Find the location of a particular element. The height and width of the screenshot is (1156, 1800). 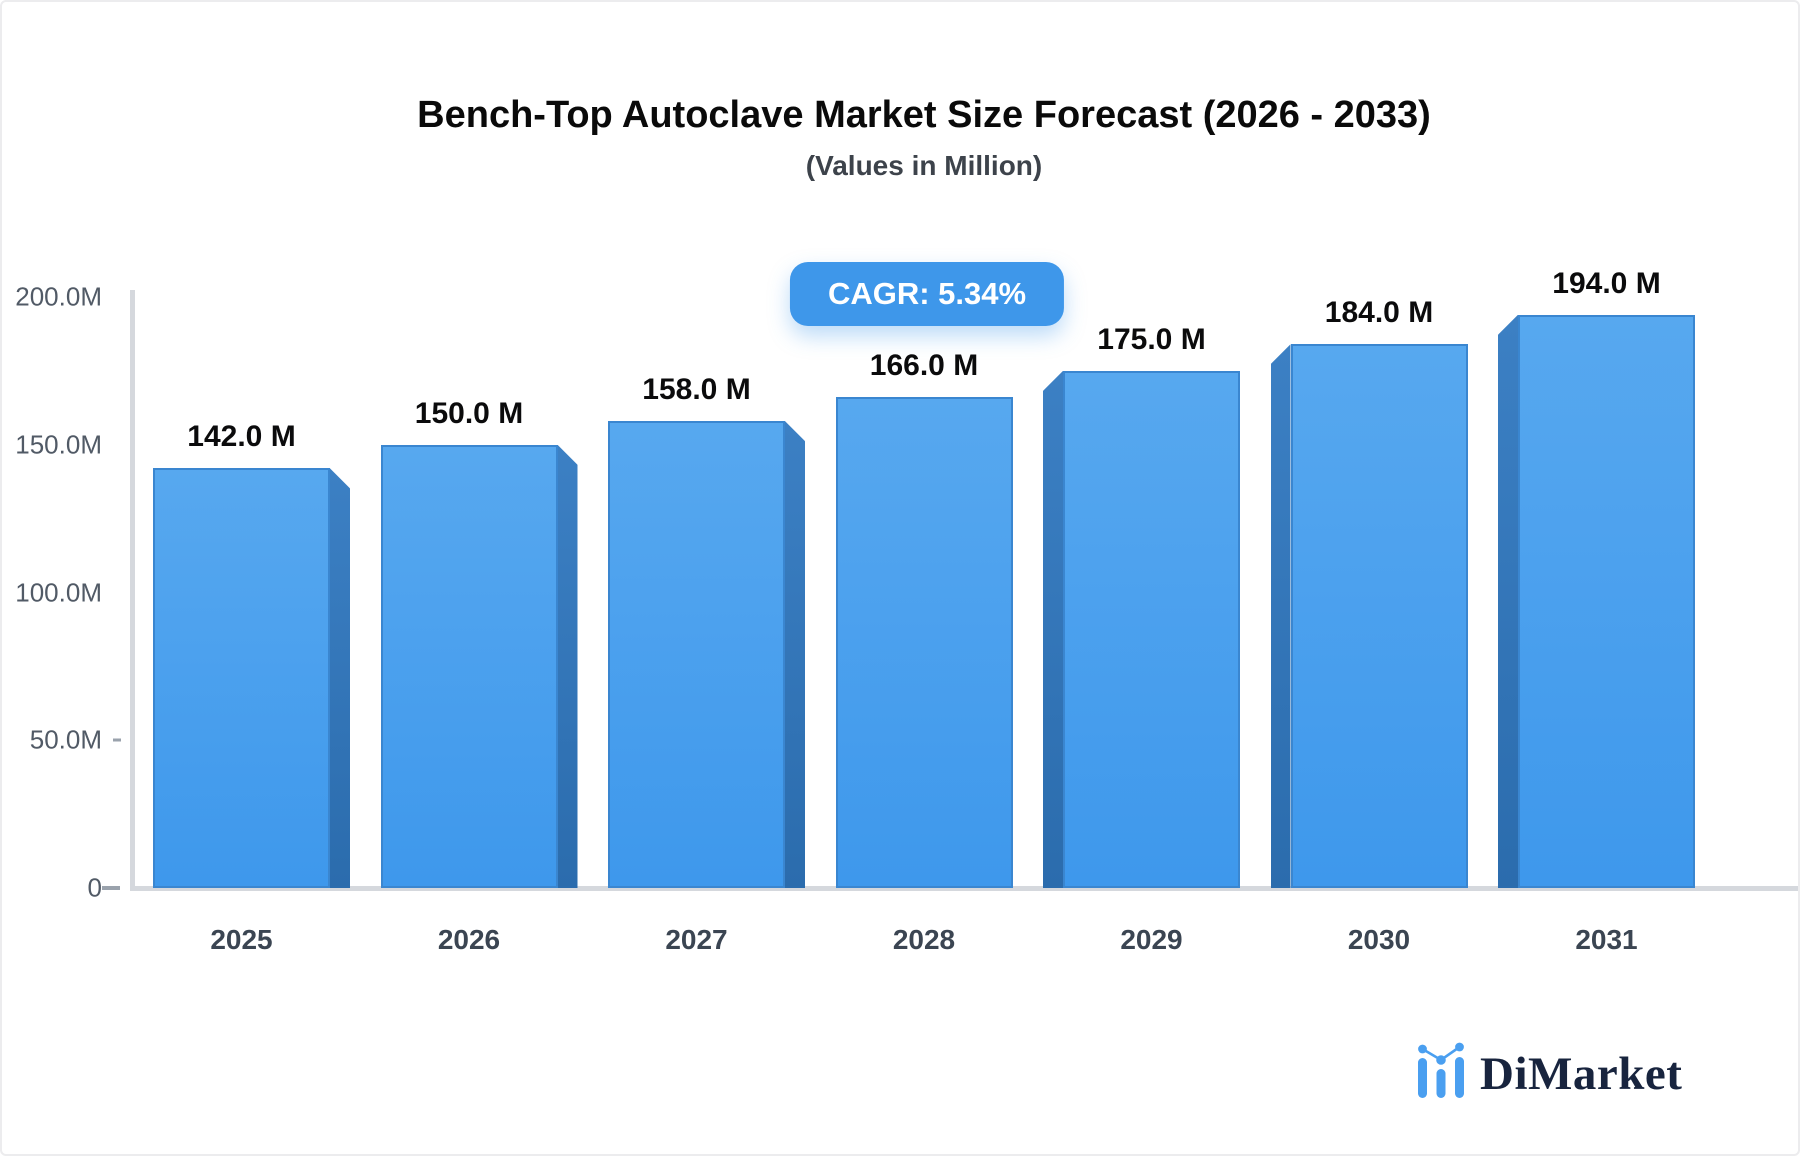

bar-2029 is located at coordinates (1151, 629).